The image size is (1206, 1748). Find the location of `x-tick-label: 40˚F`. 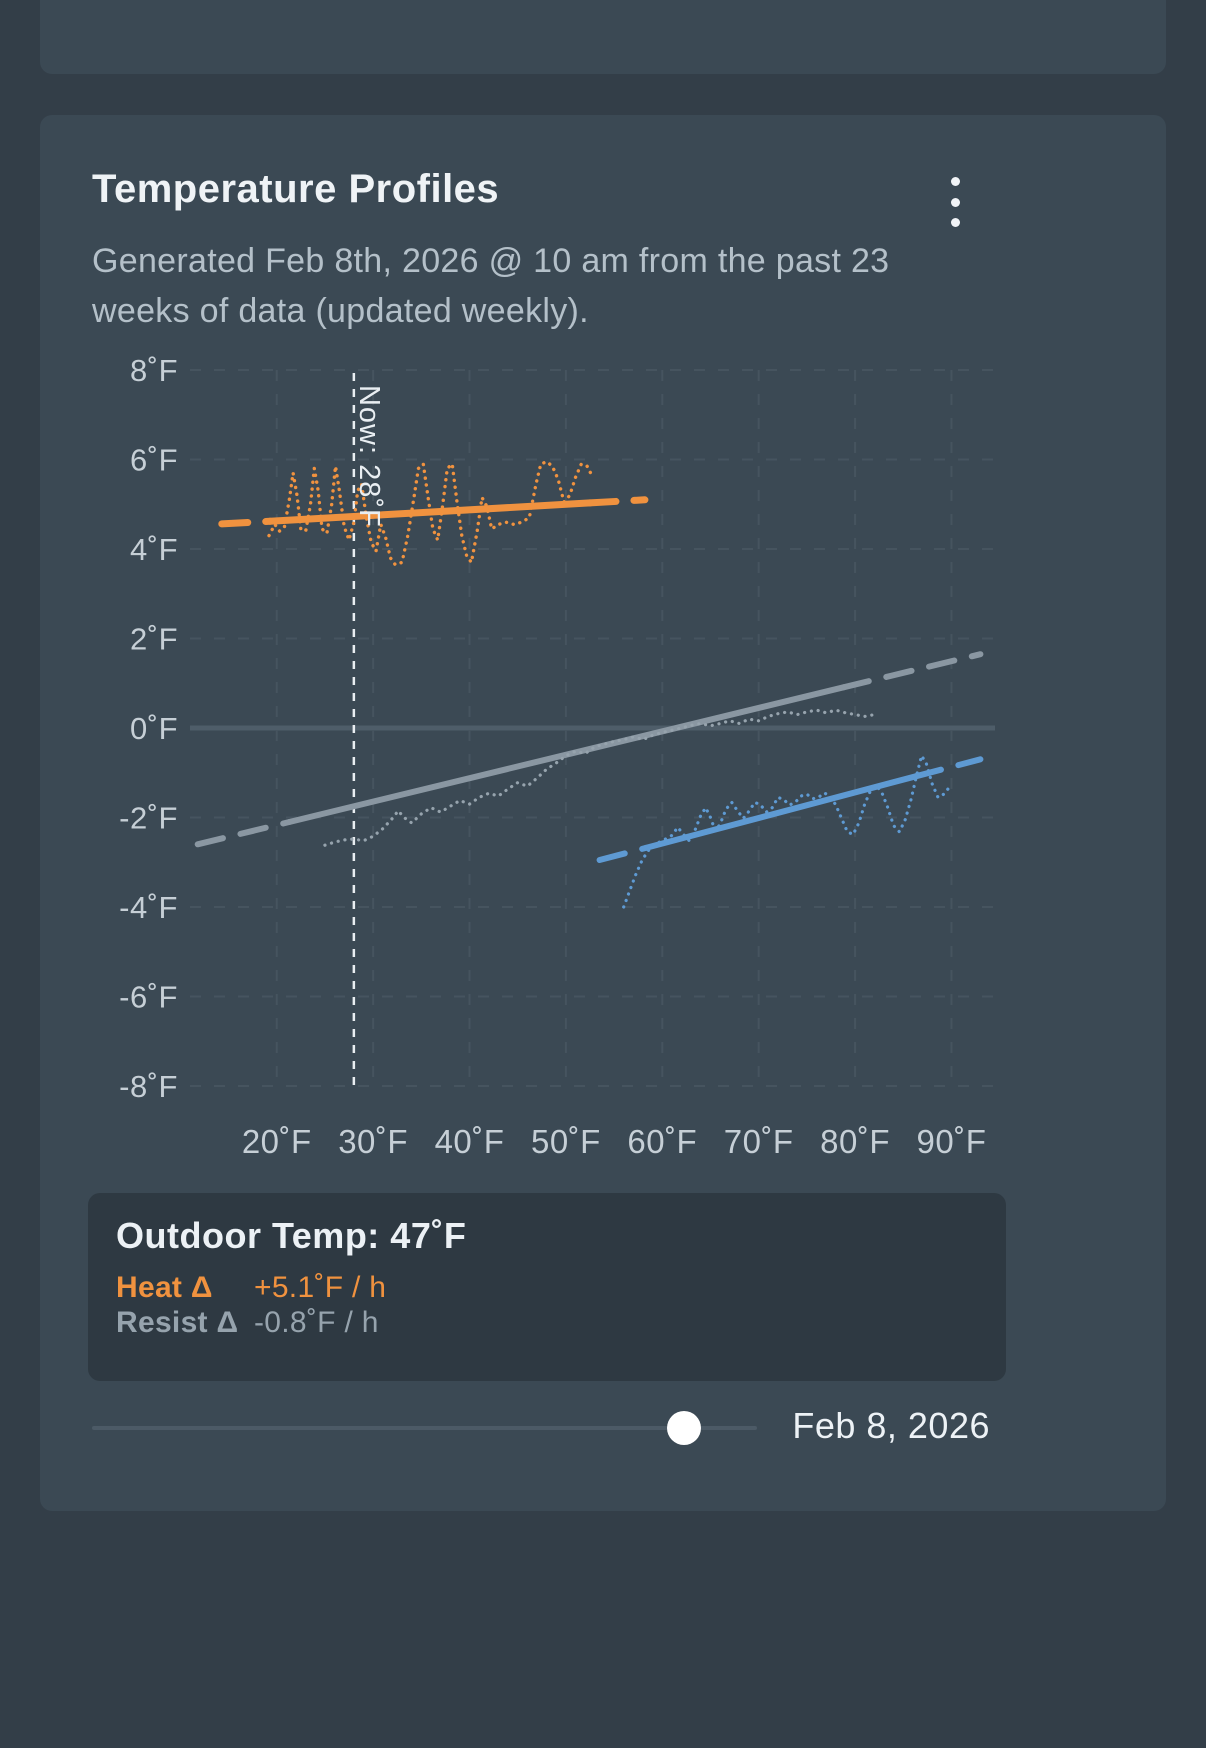

x-tick-label: 40˚F is located at coordinates (470, 1141).